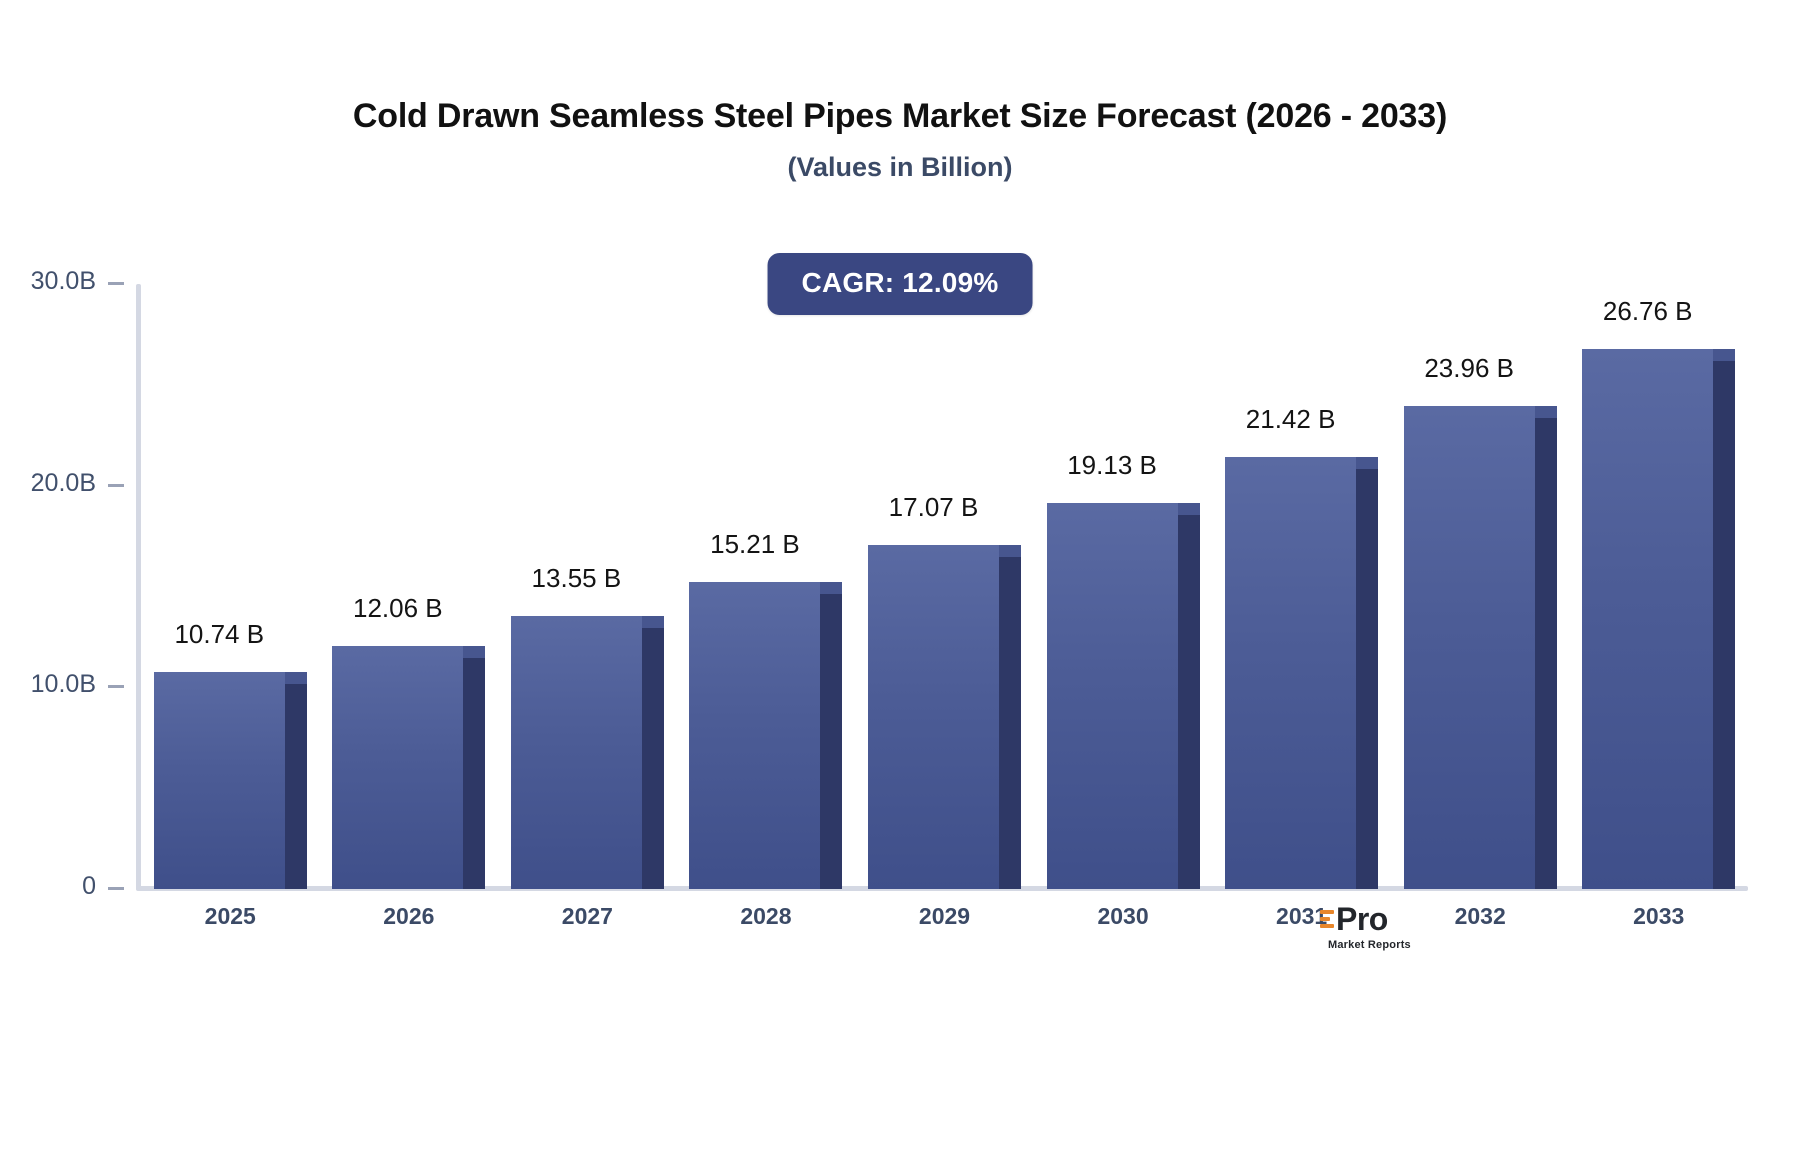 This screenshot has height=1156, width=1800. I want to click on bar-value-label: 21.42 B, so click(1290, 419).